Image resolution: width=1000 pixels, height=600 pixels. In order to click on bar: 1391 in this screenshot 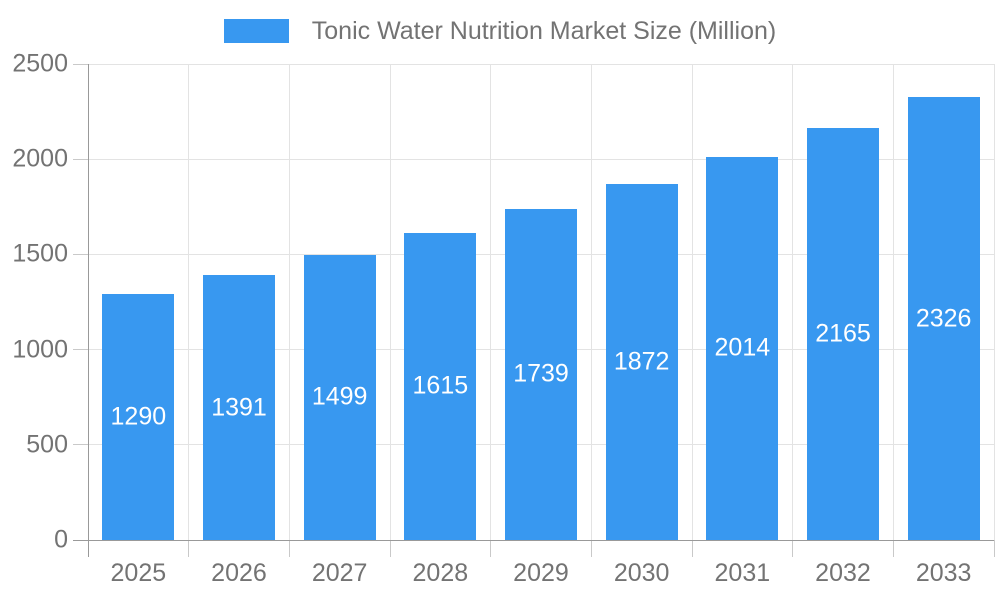, I will do `click(239, 407)`.